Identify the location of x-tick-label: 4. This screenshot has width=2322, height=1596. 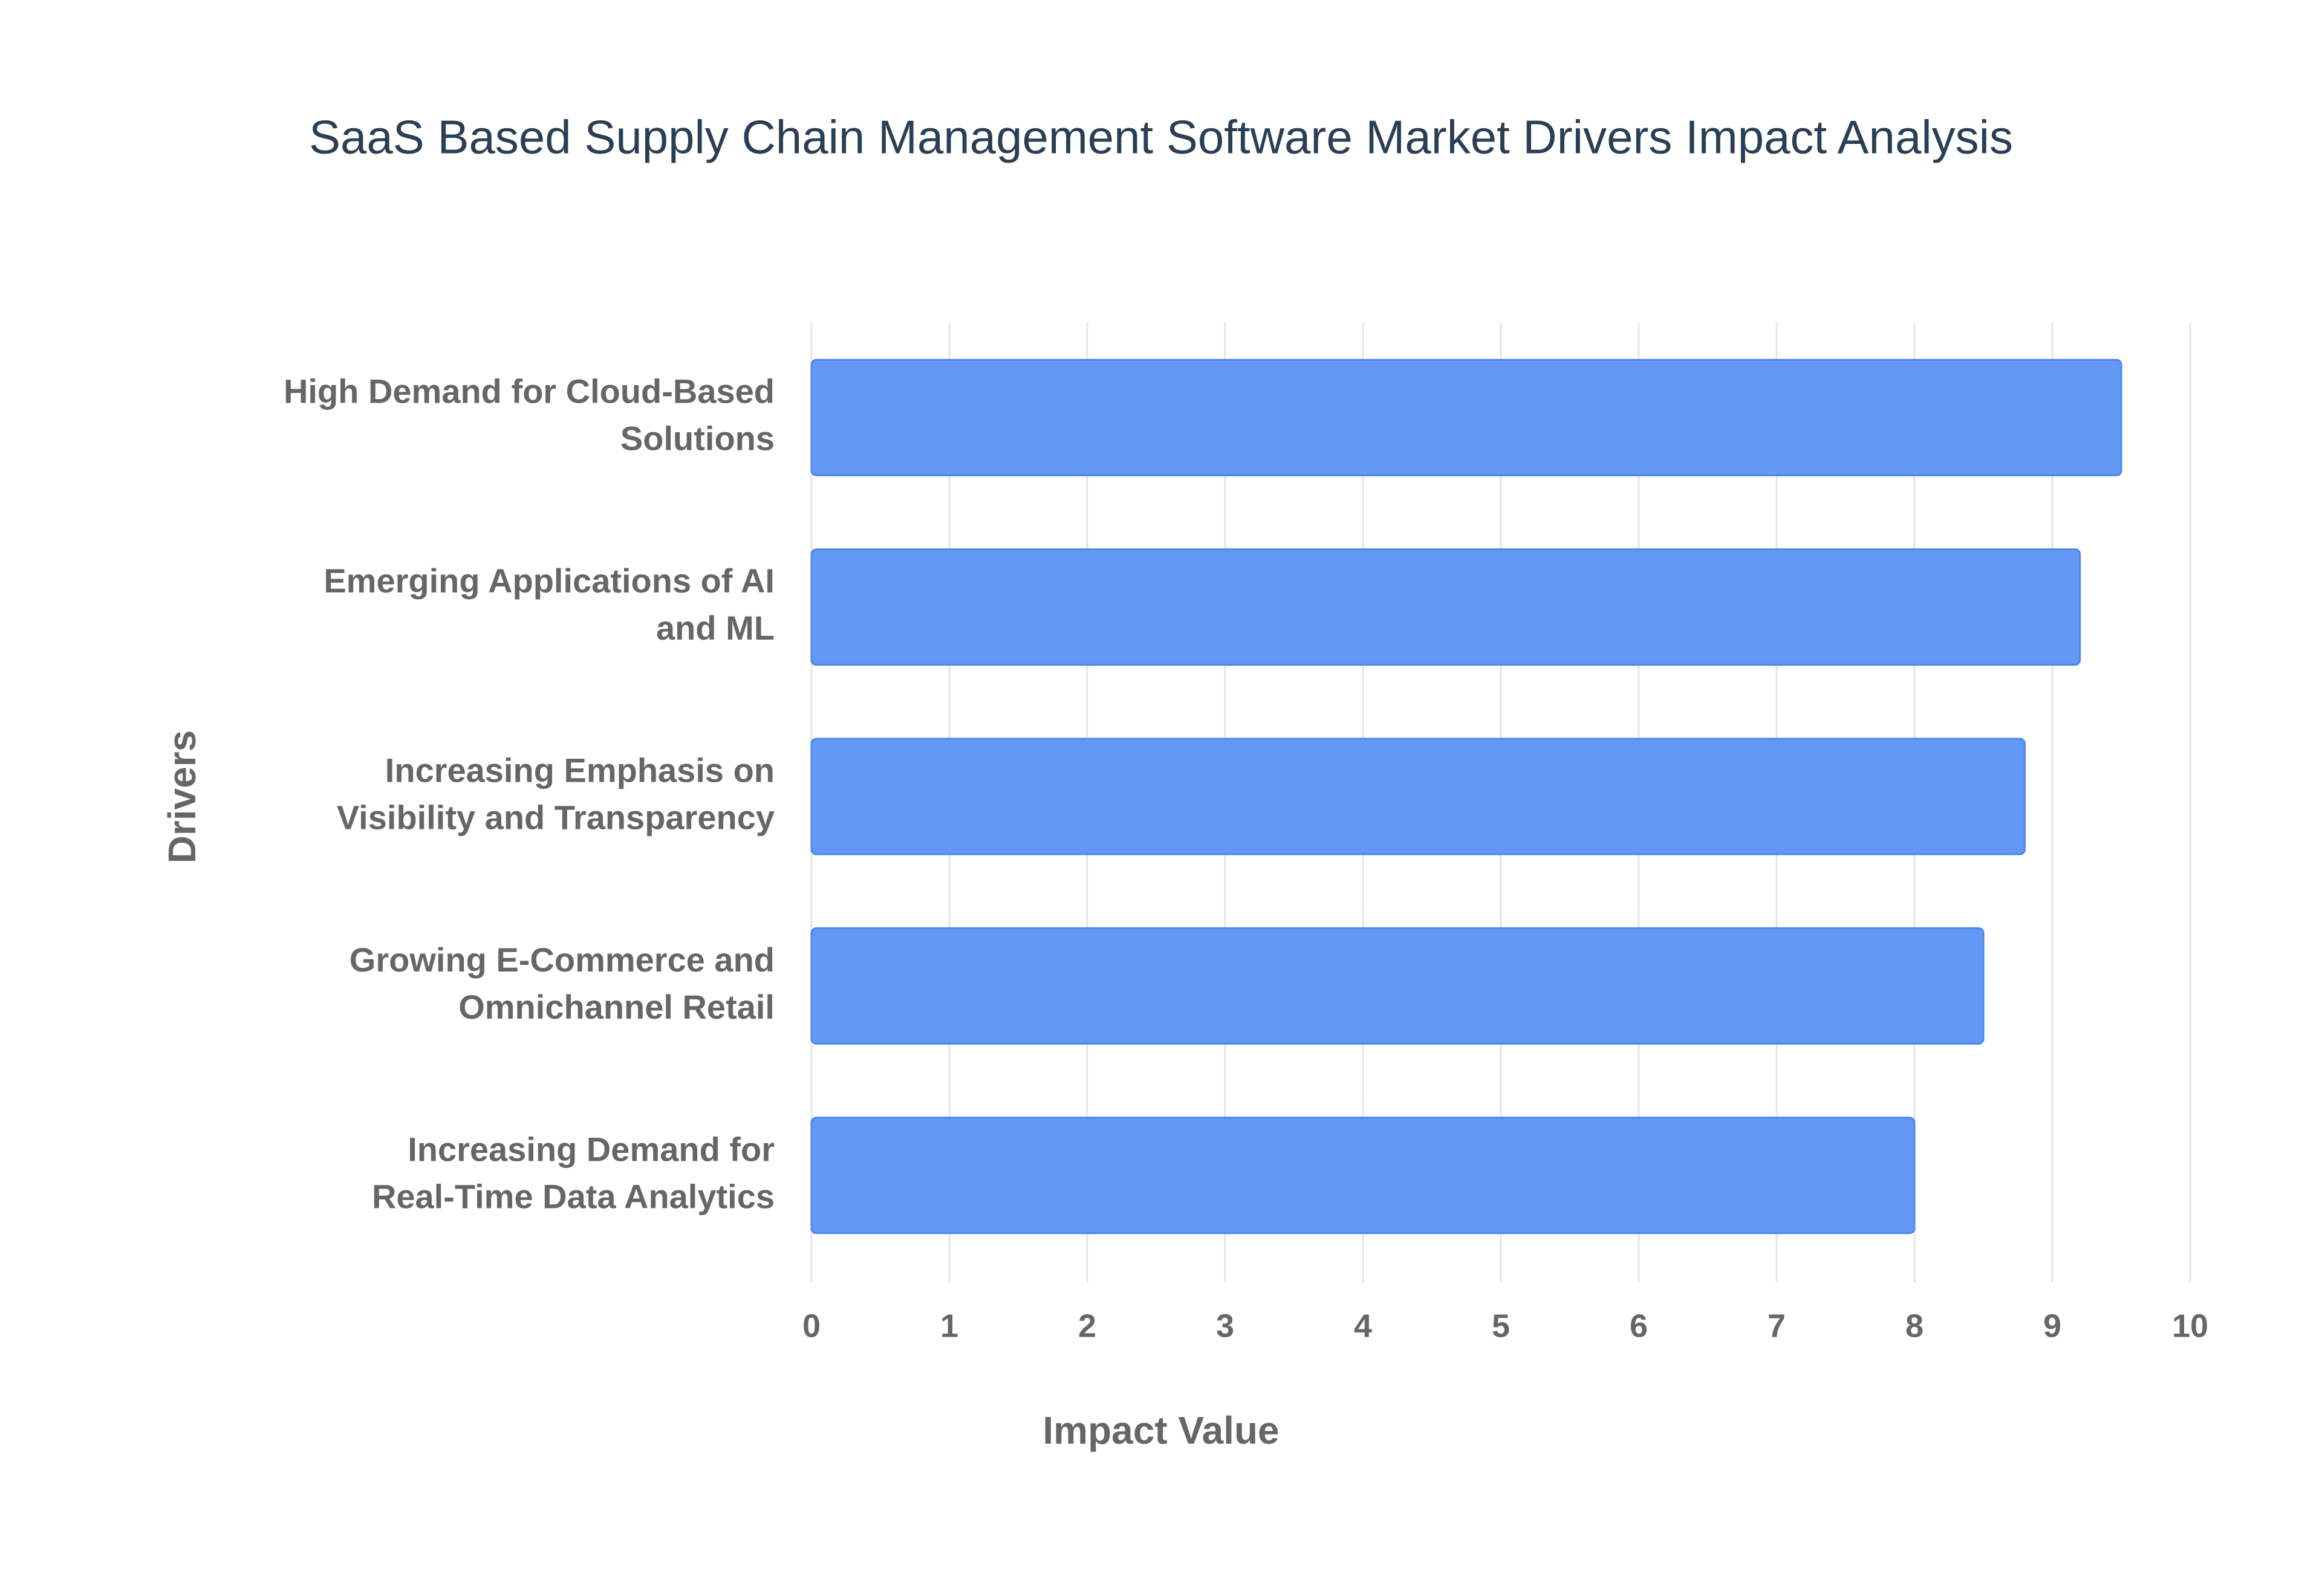
(1363, 1326).